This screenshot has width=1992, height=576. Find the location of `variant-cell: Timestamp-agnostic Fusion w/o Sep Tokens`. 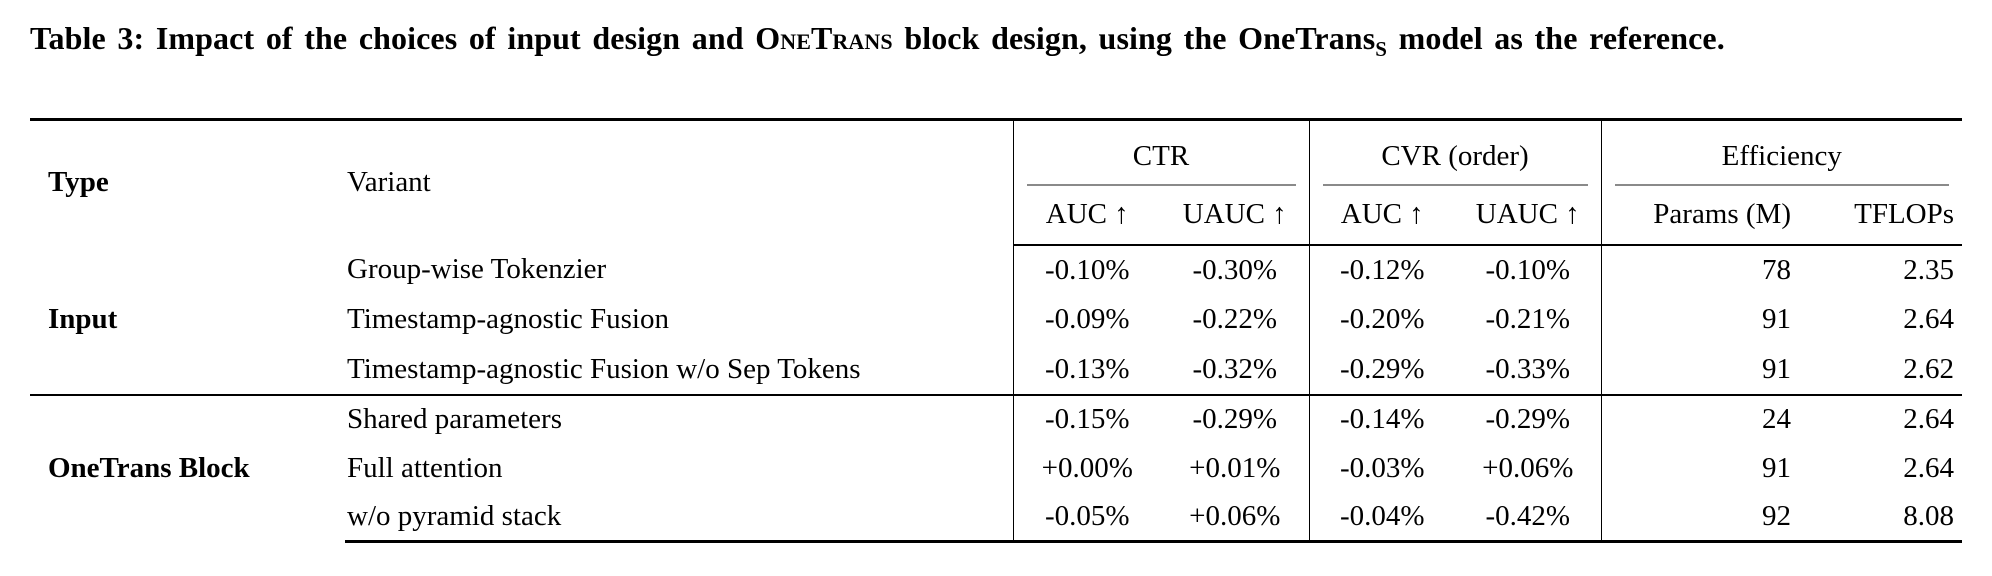

variant-cell: Timestamp-agnostic Fusion w/o Sep Tokens is located at coordinates (604, 368).